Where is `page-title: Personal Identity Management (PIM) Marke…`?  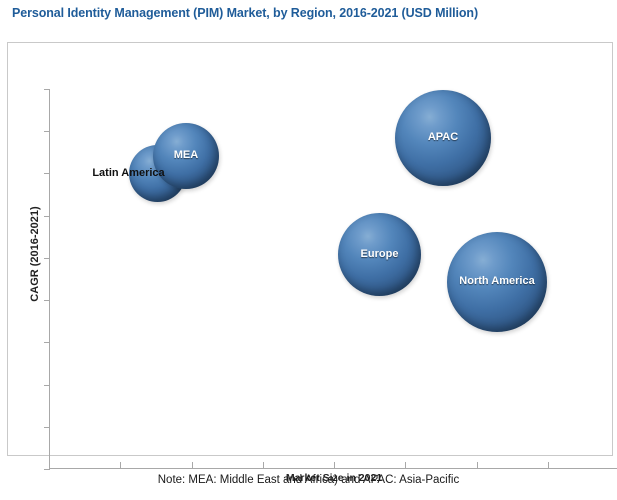
page-title: Personal Identity Management (PIM) Marke… is located at coordinates (245, 13).